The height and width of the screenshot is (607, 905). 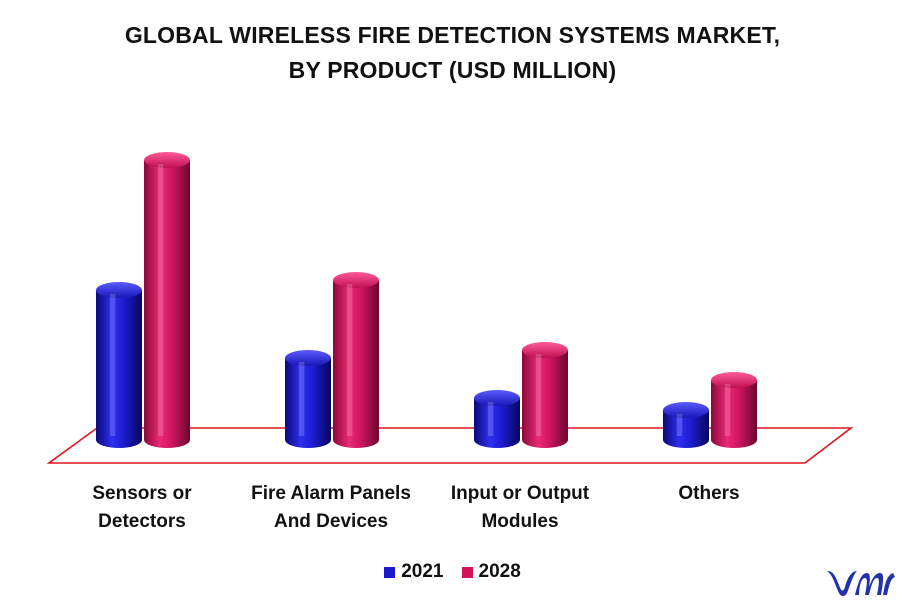 What do you see at coordinates (422, 571) in the screenshot?
I see `legend-label-2021: 2021` at bounding box center [422, 571].